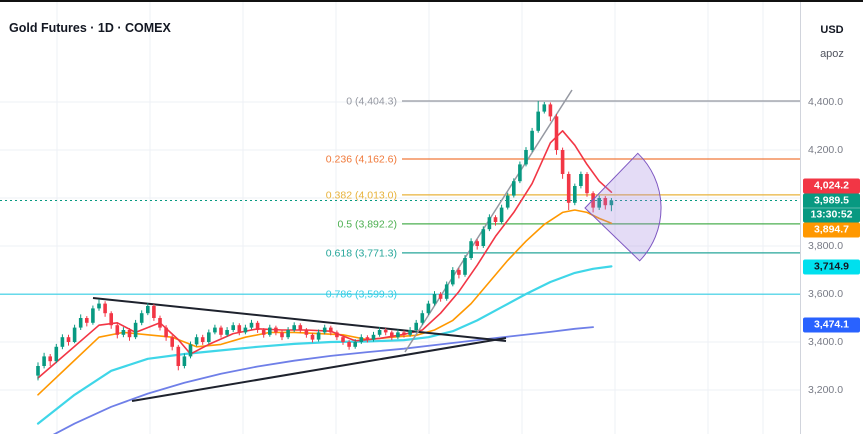 The width and height of the screenshot is (863, 434). I want to click on price-tick-label: 3,400.0, so click(826, 342).